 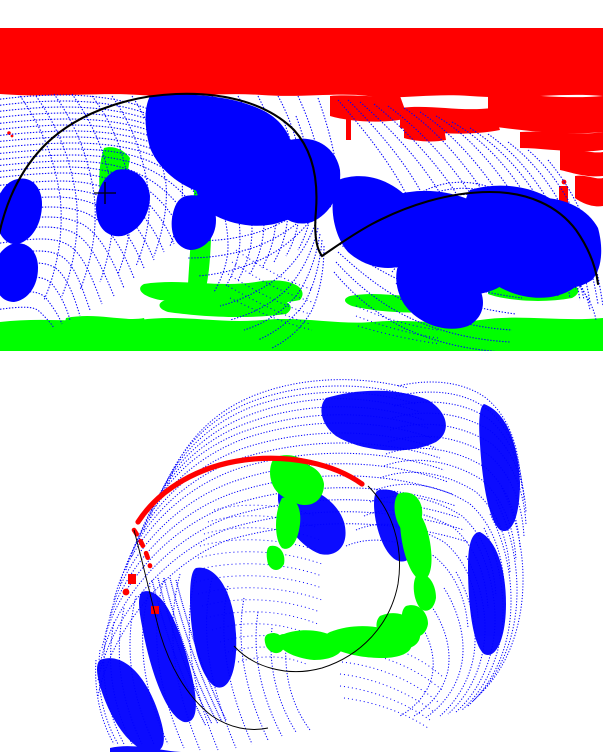 I want to click on cursor-crosshair-marker, so click(x=105, y=193).